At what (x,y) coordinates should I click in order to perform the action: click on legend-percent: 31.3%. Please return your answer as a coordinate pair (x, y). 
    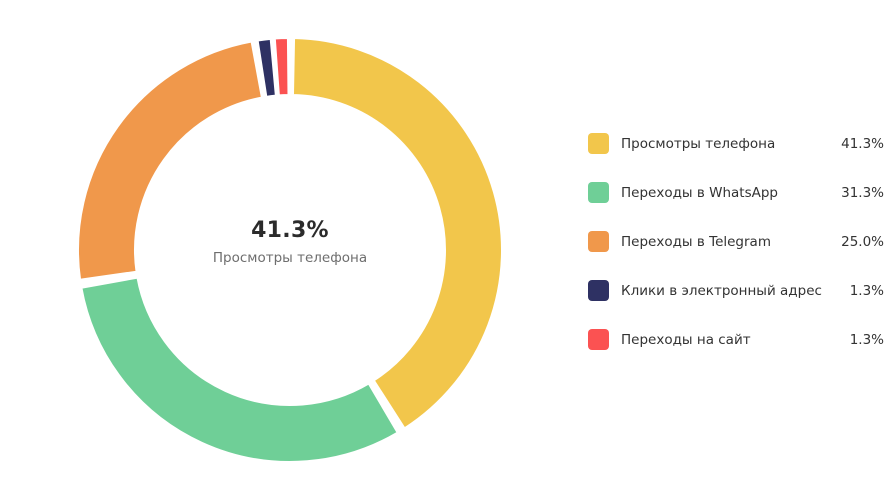
    Looking at the image, I should click on (862, 192).